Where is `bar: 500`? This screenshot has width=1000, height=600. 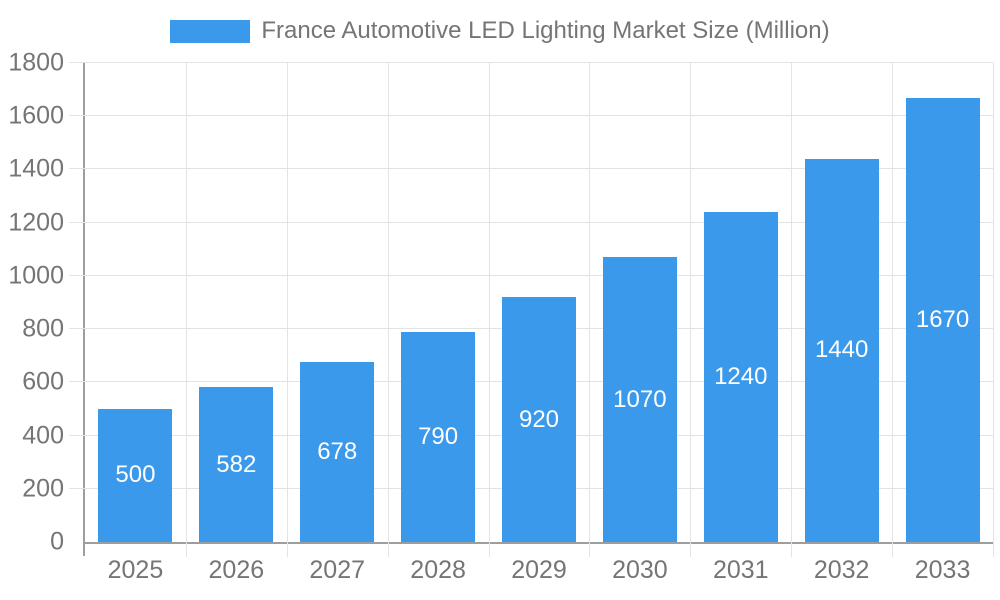
bar: 500 is located at coordinates (135, 475).